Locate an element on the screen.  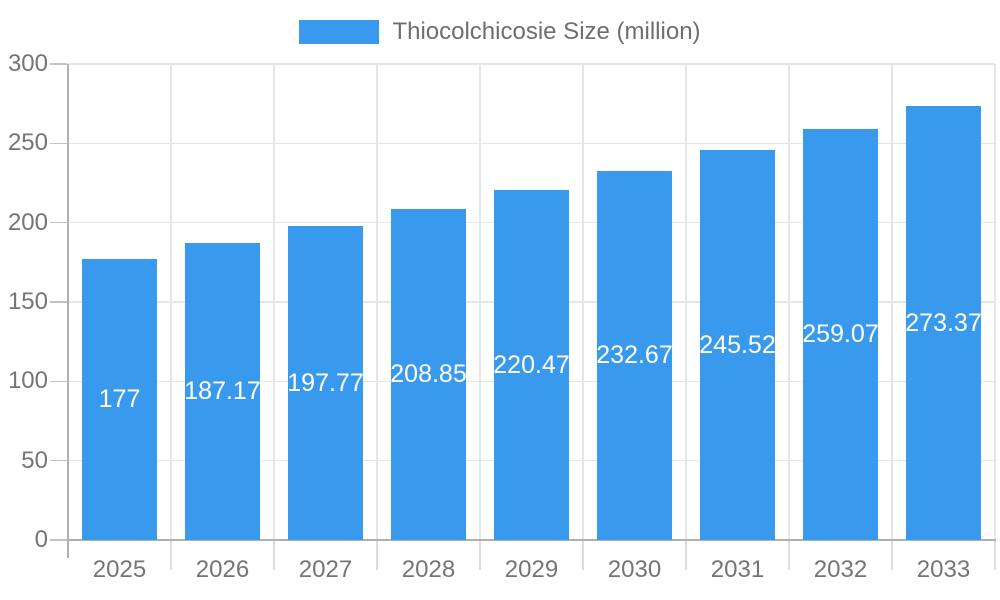
x-axis-label: 2031 is located at coordinates (737, 569).